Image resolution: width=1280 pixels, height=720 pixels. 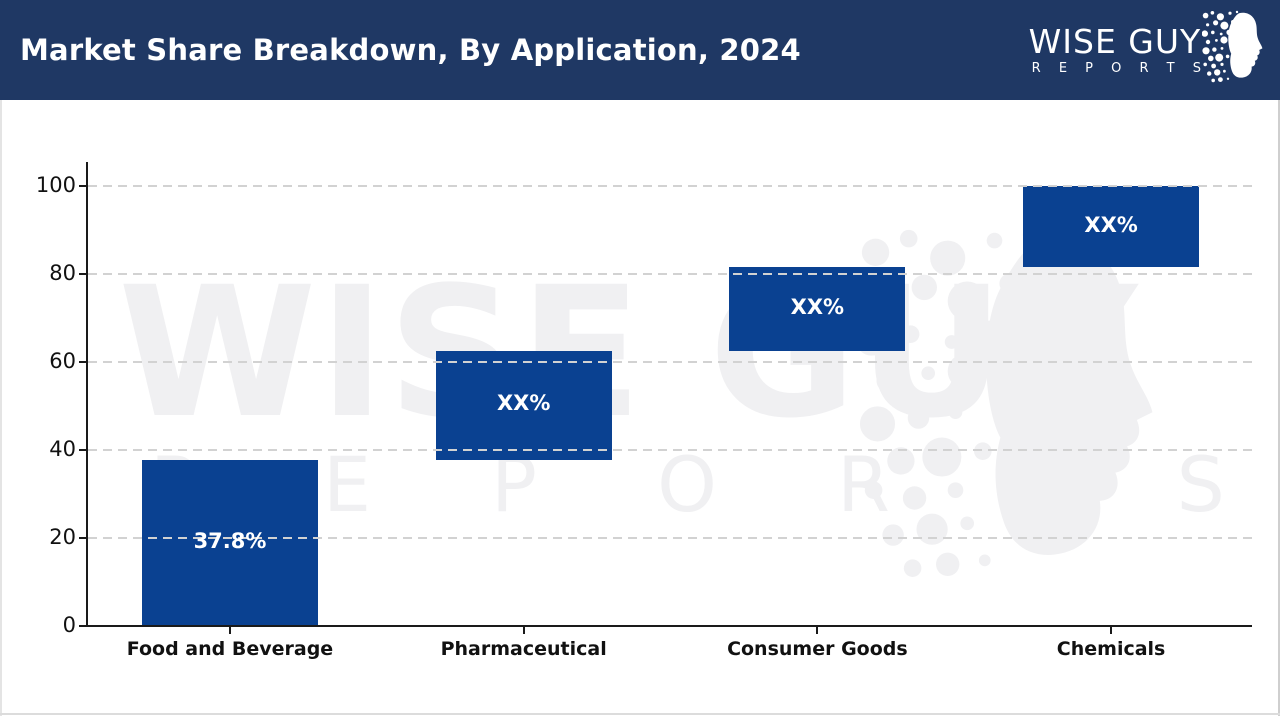 I want to click on logo-sub-text: R E P O R T S, so click(x=1119, y=68).